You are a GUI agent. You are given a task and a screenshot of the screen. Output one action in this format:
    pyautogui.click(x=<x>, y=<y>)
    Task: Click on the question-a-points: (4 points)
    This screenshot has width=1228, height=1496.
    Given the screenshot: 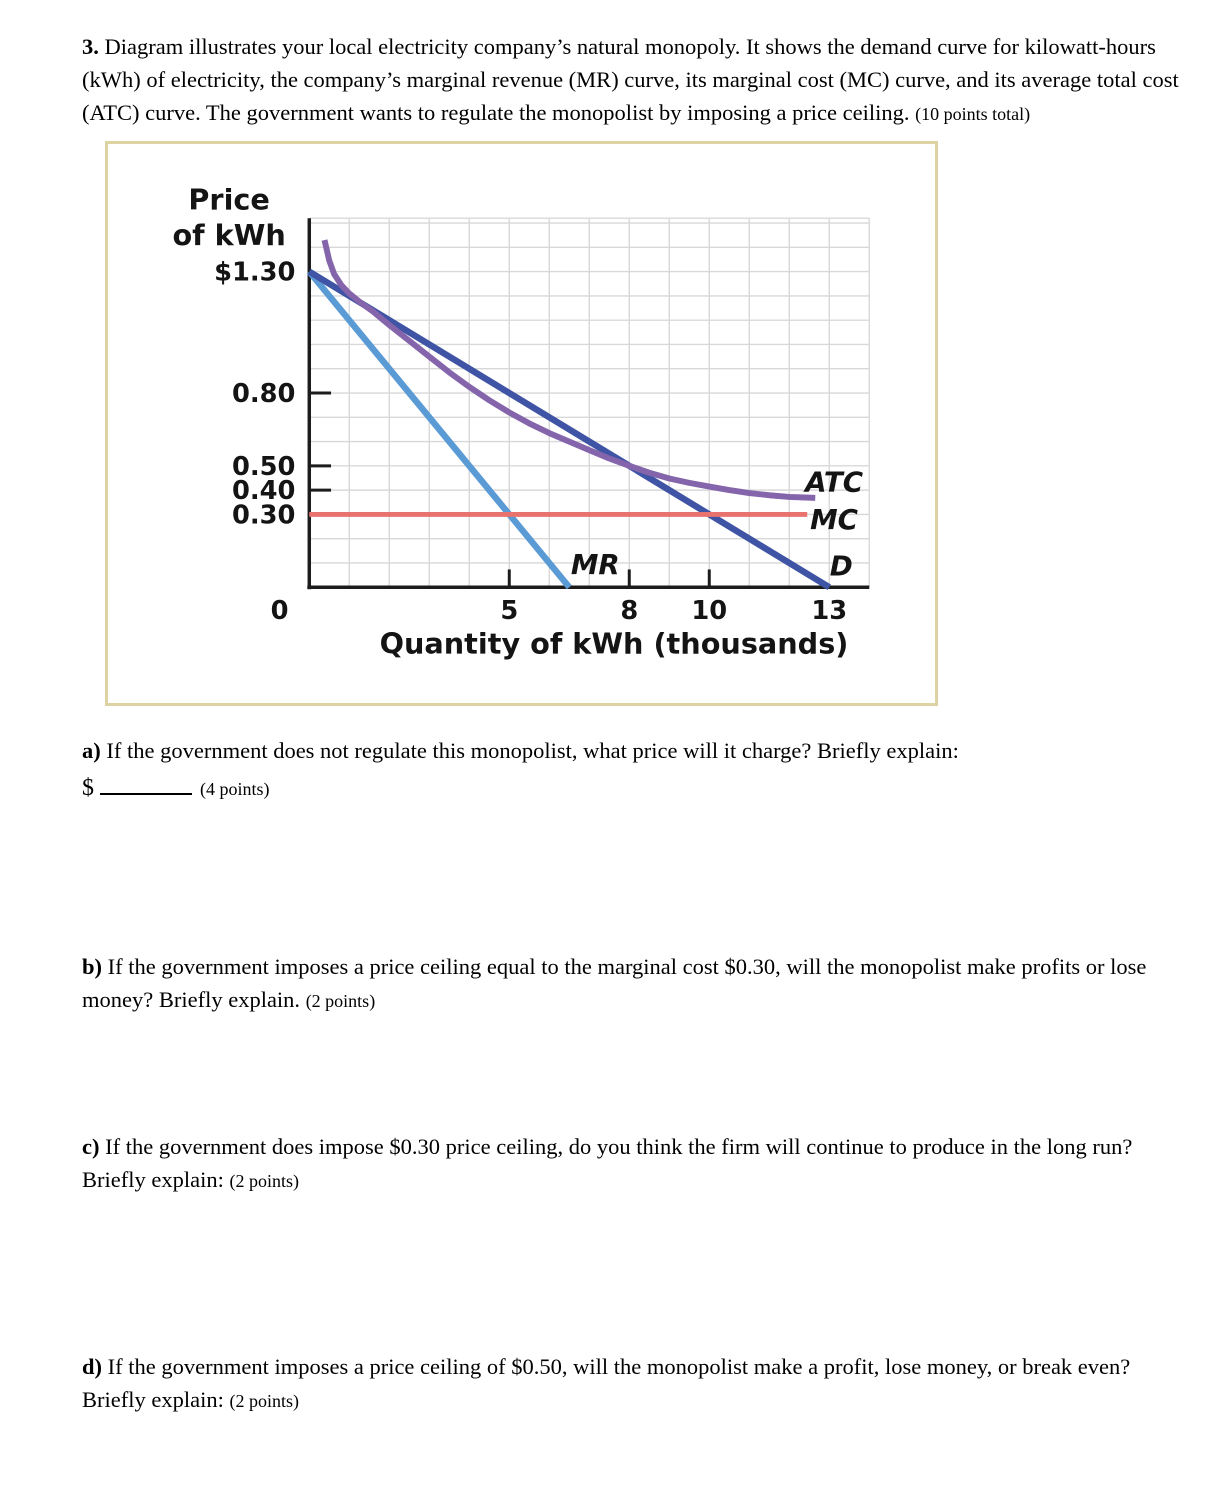 What is the action you would take?
    pyautogui.click(x=235, y=789)
    